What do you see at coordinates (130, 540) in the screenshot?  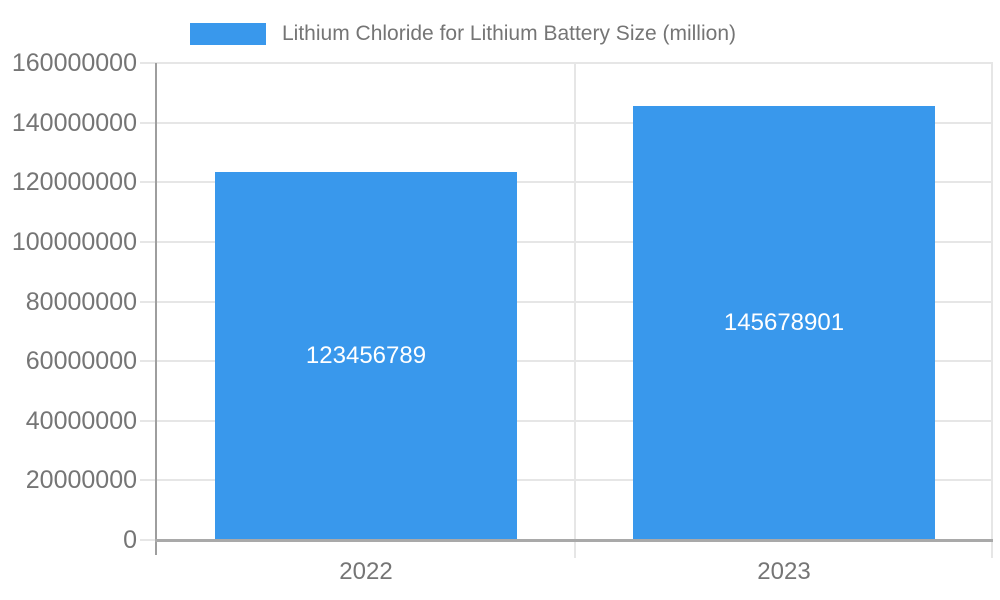 I see `y-tick-label: 0` at bounding box center [130, 540].